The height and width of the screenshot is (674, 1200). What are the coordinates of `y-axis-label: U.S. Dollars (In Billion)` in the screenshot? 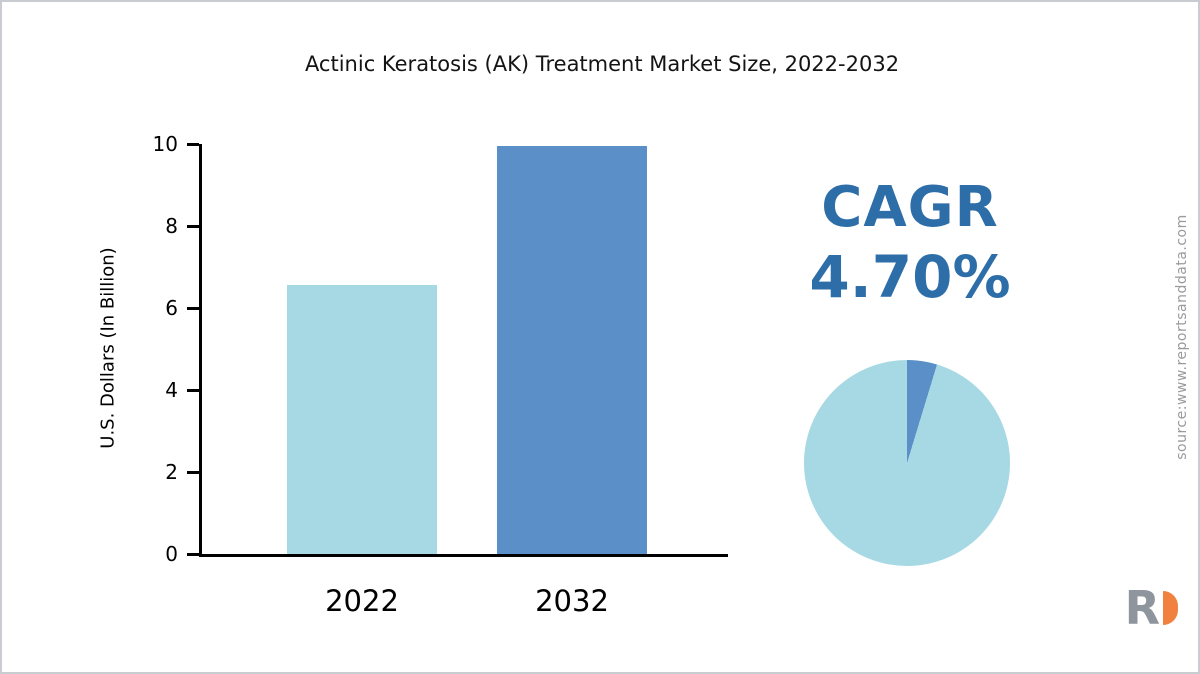 It's located at (108, 348).